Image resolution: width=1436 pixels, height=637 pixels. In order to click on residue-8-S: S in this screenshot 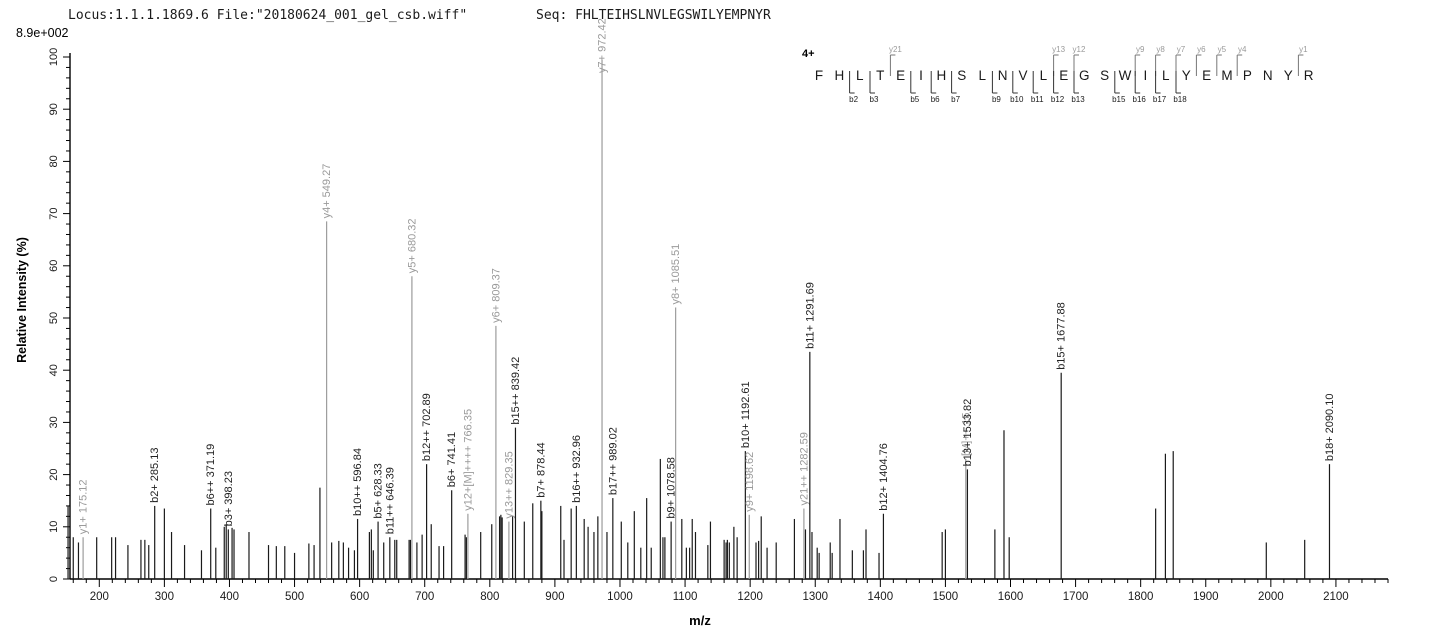, I will do `click(961, 75)`.